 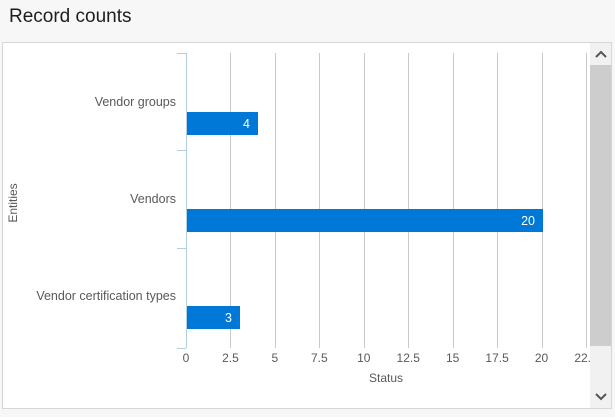 What do you see at coordinates (222, 123) in the screenshot?
I see `bar: 4` at bounding box center [222, 123].